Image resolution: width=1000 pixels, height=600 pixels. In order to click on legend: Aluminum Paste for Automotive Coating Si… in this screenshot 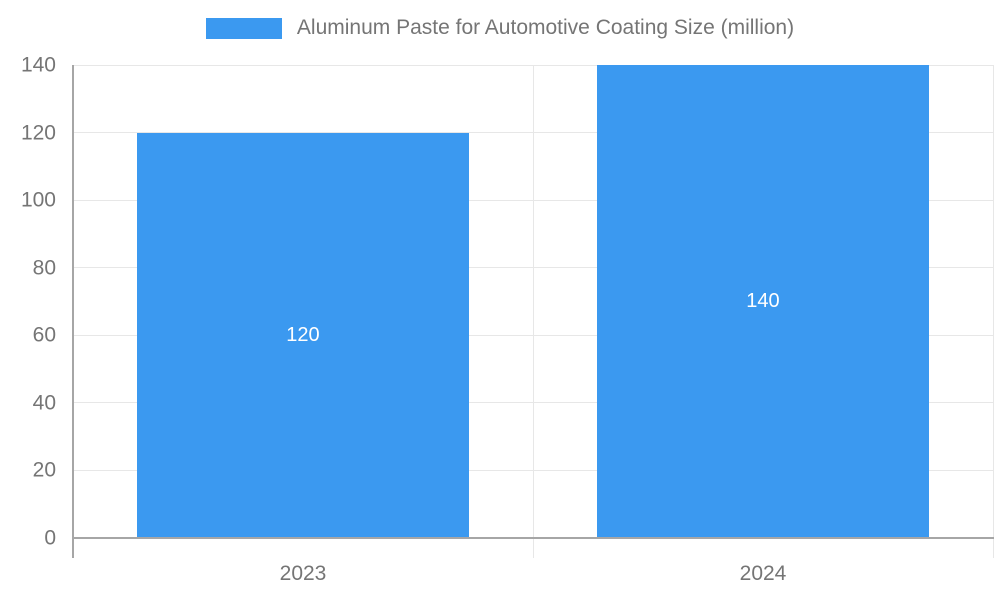, I will do `click(500, 28)`.